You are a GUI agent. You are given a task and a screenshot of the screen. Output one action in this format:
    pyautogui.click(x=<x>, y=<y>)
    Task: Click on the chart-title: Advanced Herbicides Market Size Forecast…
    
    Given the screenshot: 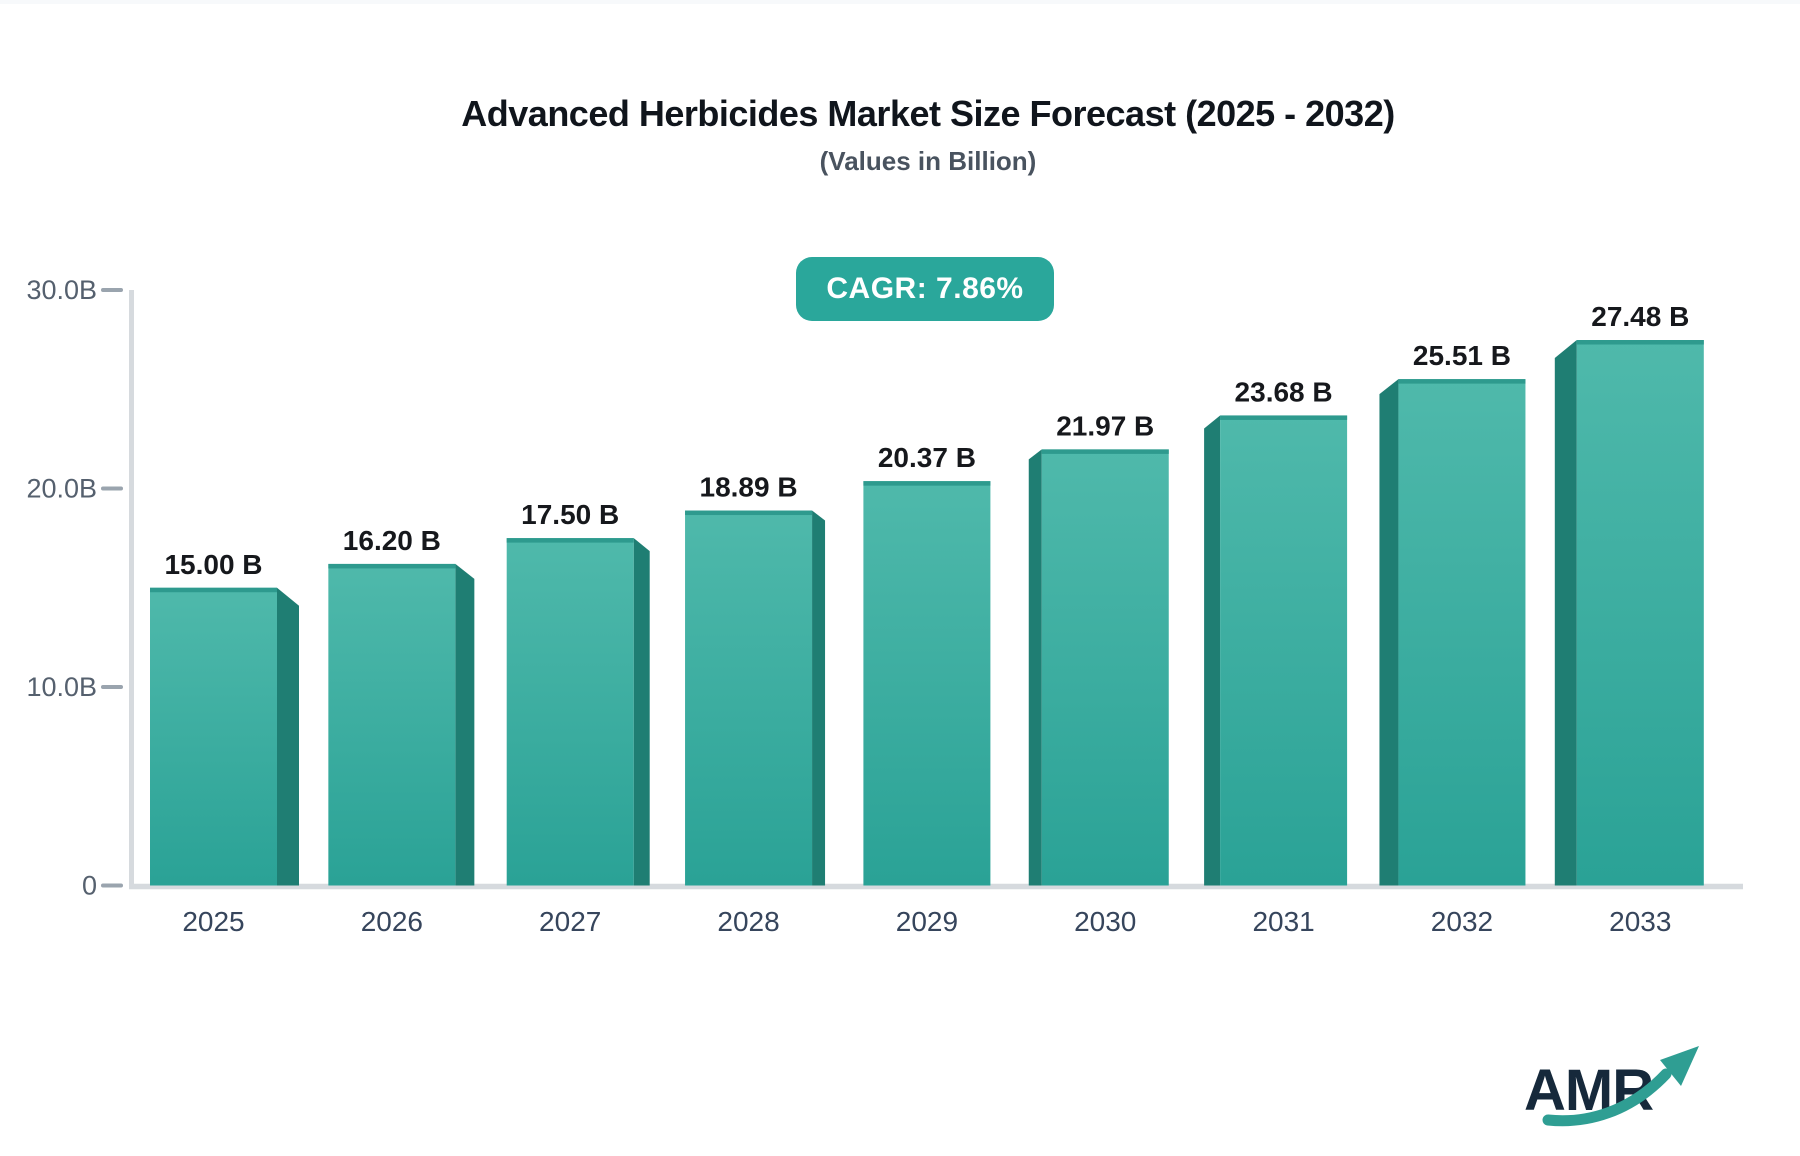 What is the action you would take?
    pyautogui.click(x=928, y=113)
    